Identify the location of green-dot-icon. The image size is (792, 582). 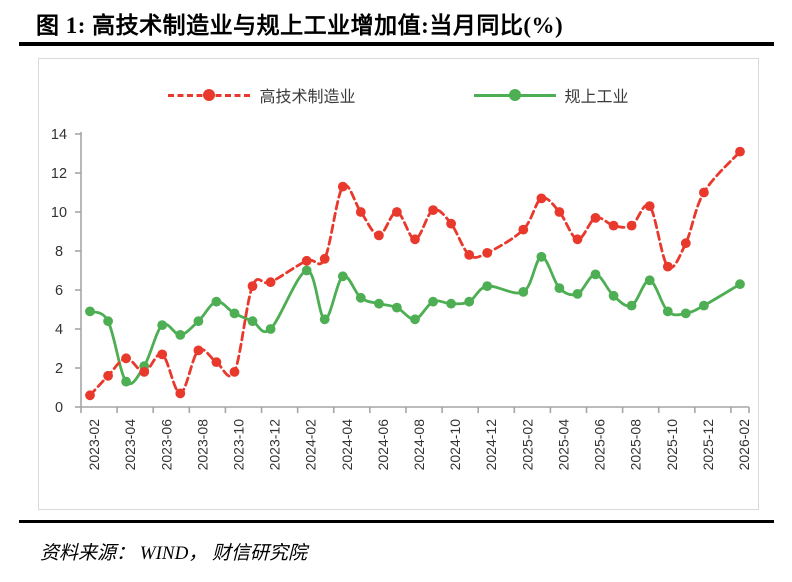
(514, 95).